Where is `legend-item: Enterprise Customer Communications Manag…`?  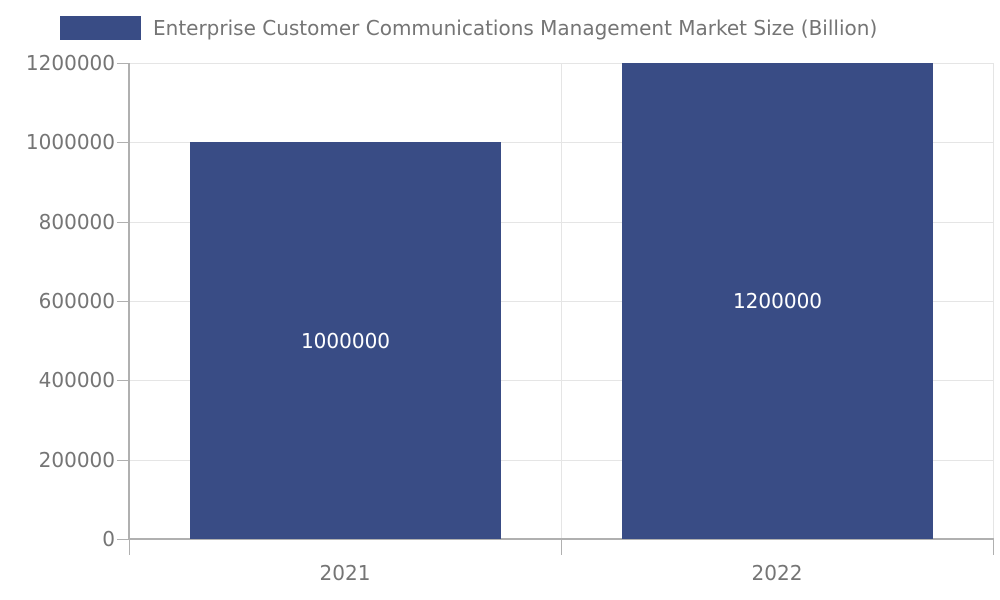 legend-item: Enterprise Customer Communications Manag… is located at coordinates (468, 28).